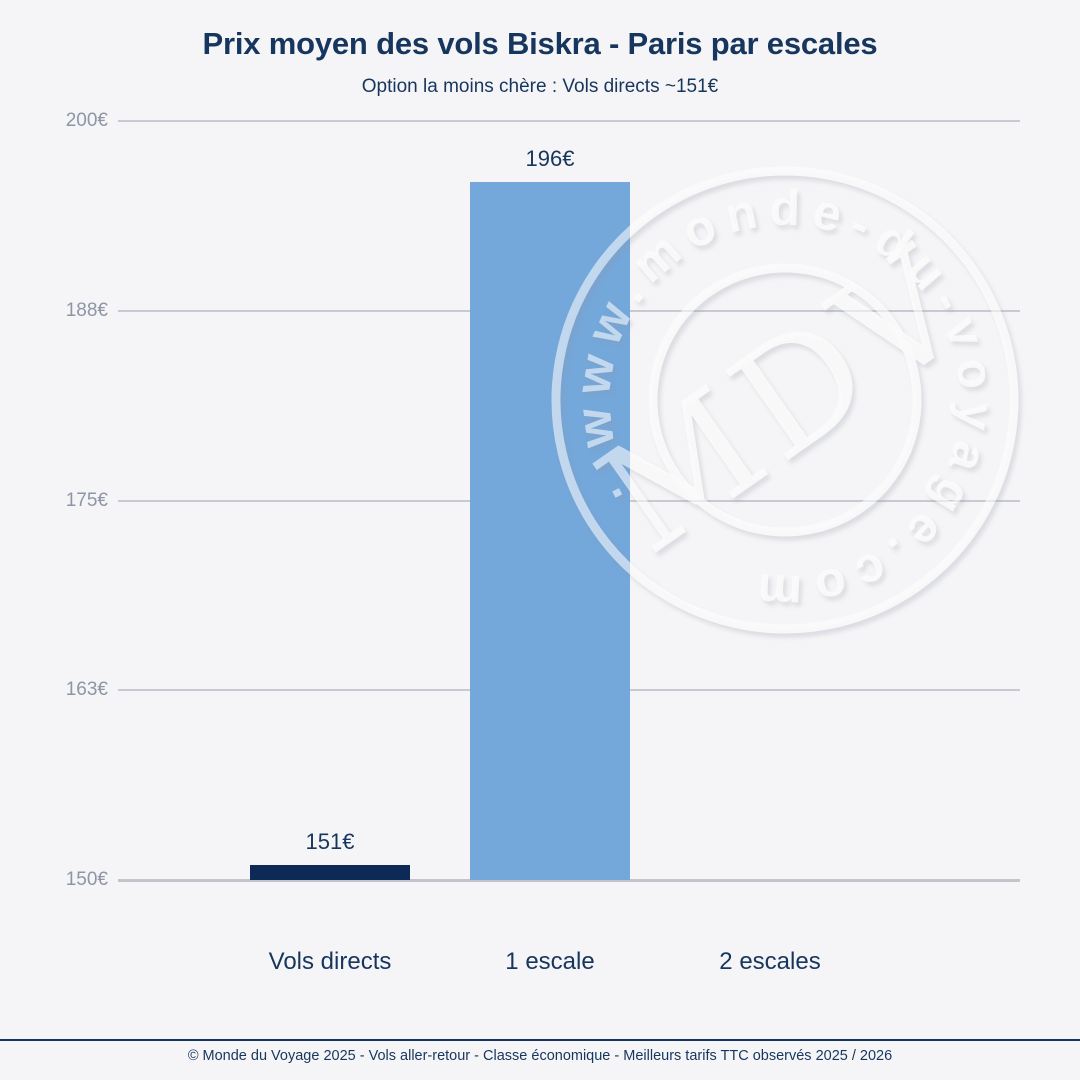  I want to click on watermark-inner-ring, so click(785, 400).